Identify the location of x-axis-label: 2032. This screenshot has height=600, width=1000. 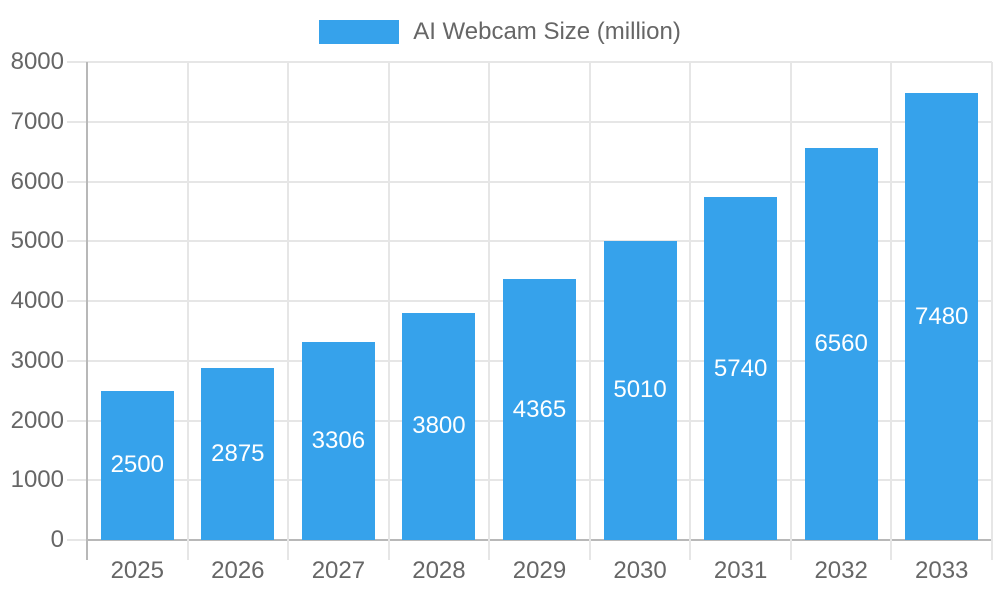
(841, 570).